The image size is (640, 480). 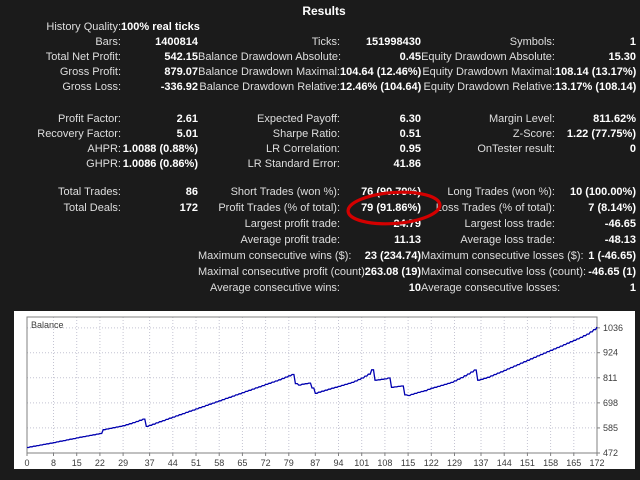 What do you see at coordinates (242, 463) in the screenshot?
I see `x-tick-label: 65` at bounding box center [242, 463].